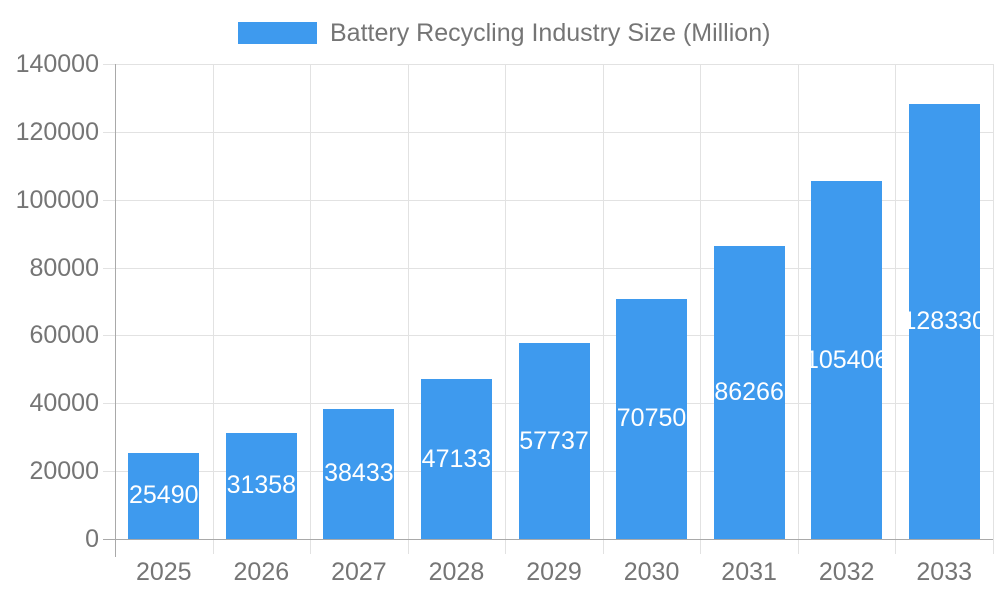 This screenshot has width=1000, height=600. What do you see at coordinates (92, 539) in the screenshot?
I see `y-axis-tick-label: 0` at bounding box center [92, 539].